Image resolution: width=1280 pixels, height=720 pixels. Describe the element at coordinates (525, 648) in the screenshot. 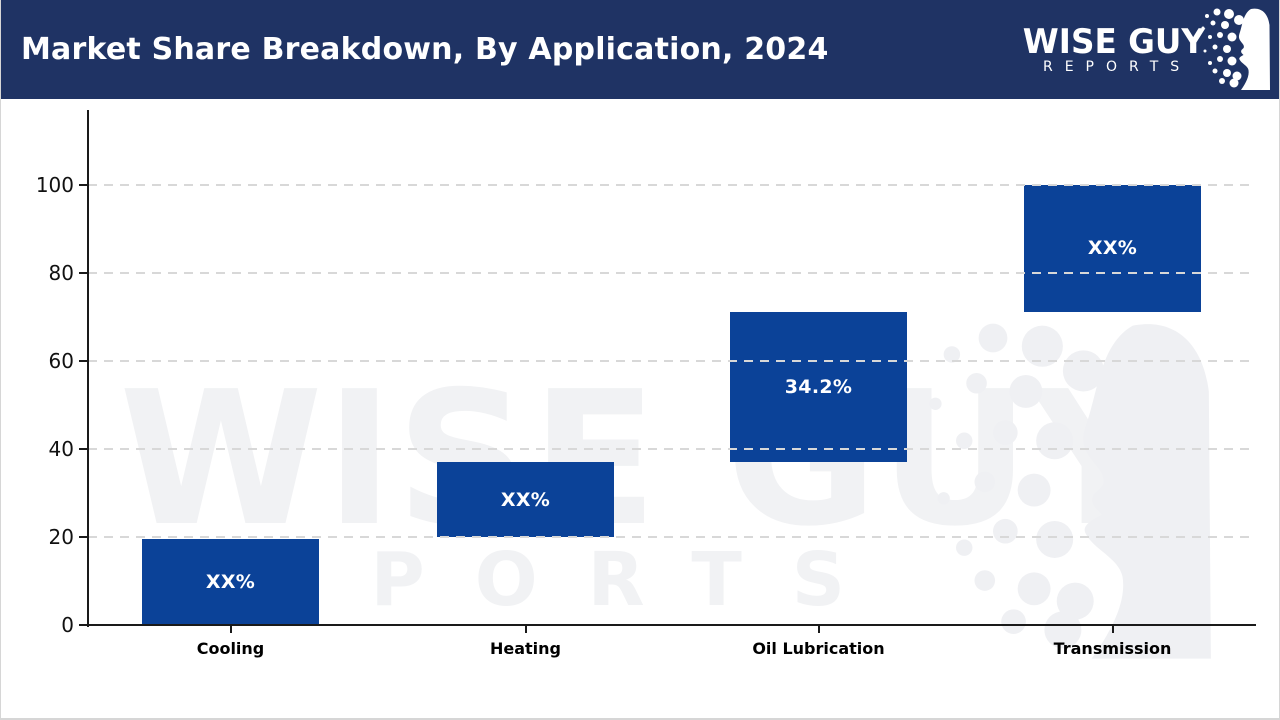

I see `x-axis-label-heating: Heating` at that location.